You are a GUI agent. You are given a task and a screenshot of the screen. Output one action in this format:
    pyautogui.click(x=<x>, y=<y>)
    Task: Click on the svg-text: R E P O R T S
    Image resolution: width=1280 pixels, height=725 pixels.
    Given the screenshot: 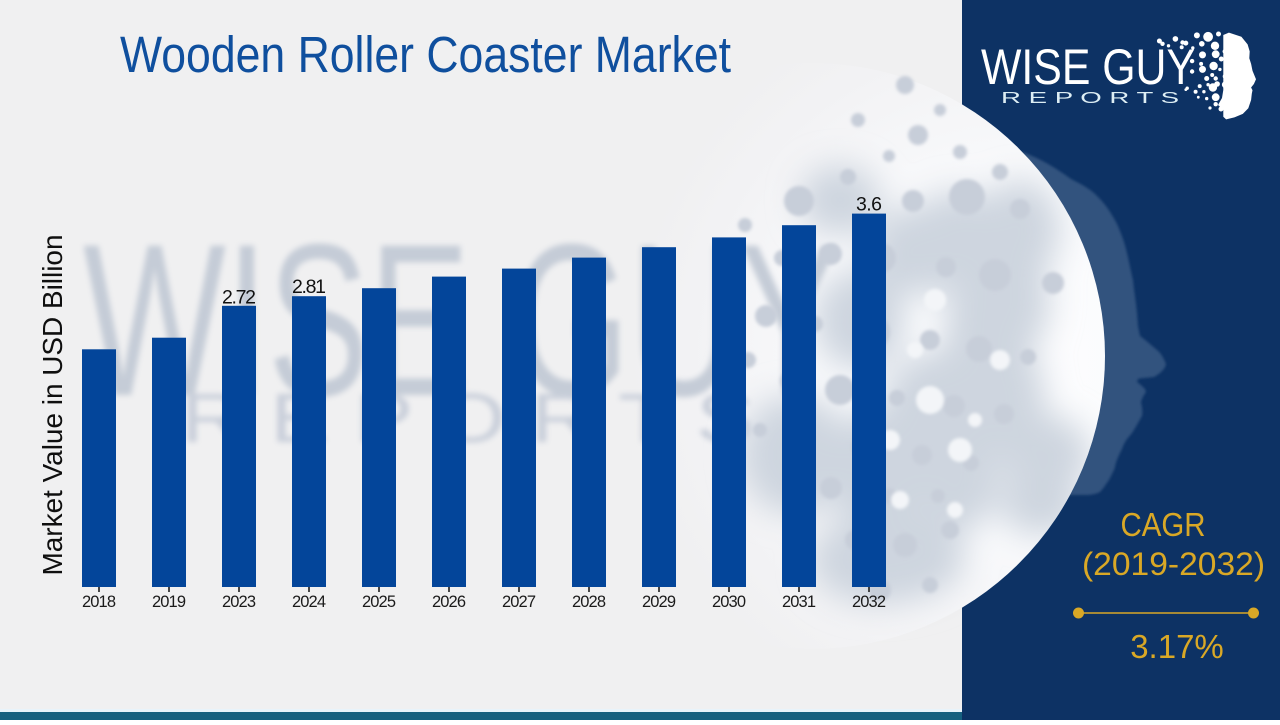 What is the action you would take?
    pyautogui.click(x=1090, y=98)
    